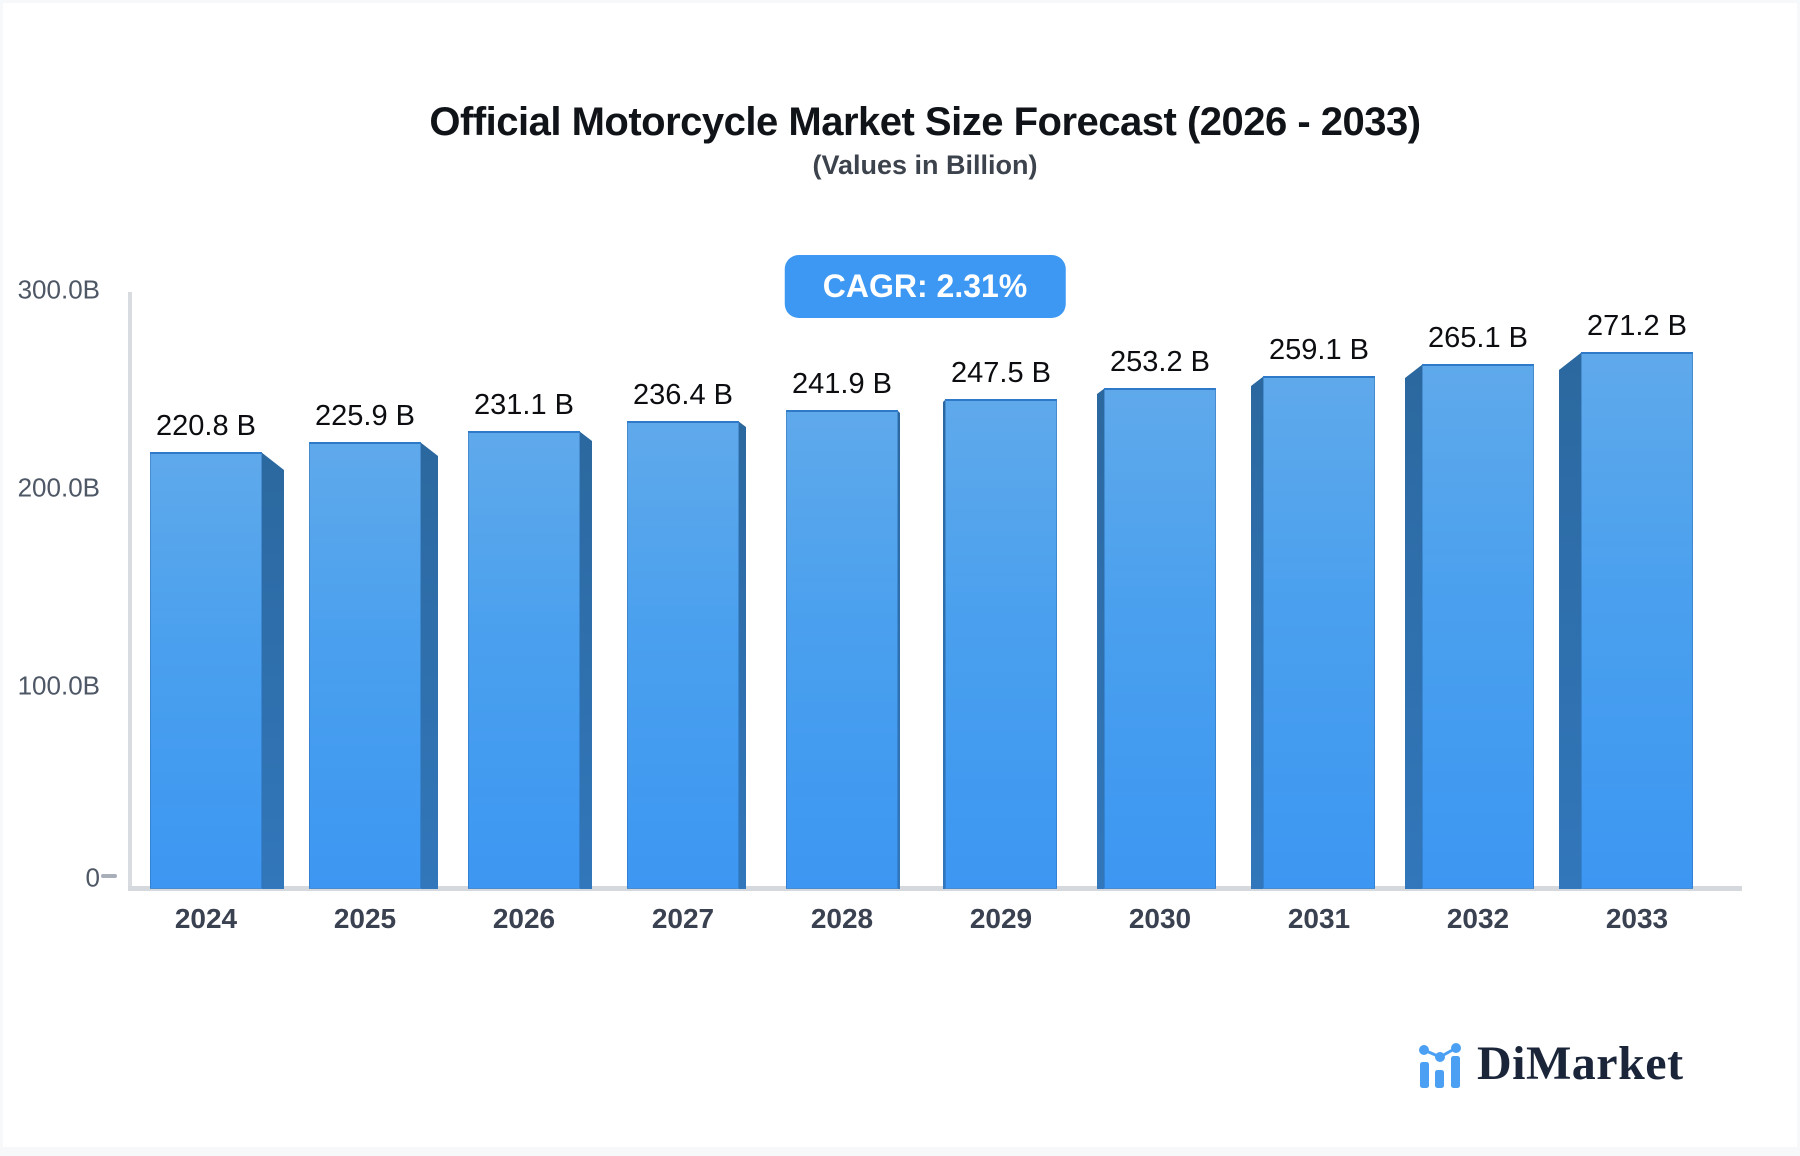 The height and width of the screenshot is (1156, 1800). What do you see at coordinates (58, 487) in the screenshot?
I see `y-tick-label: 200.0B` at bounding box center [58, 487].